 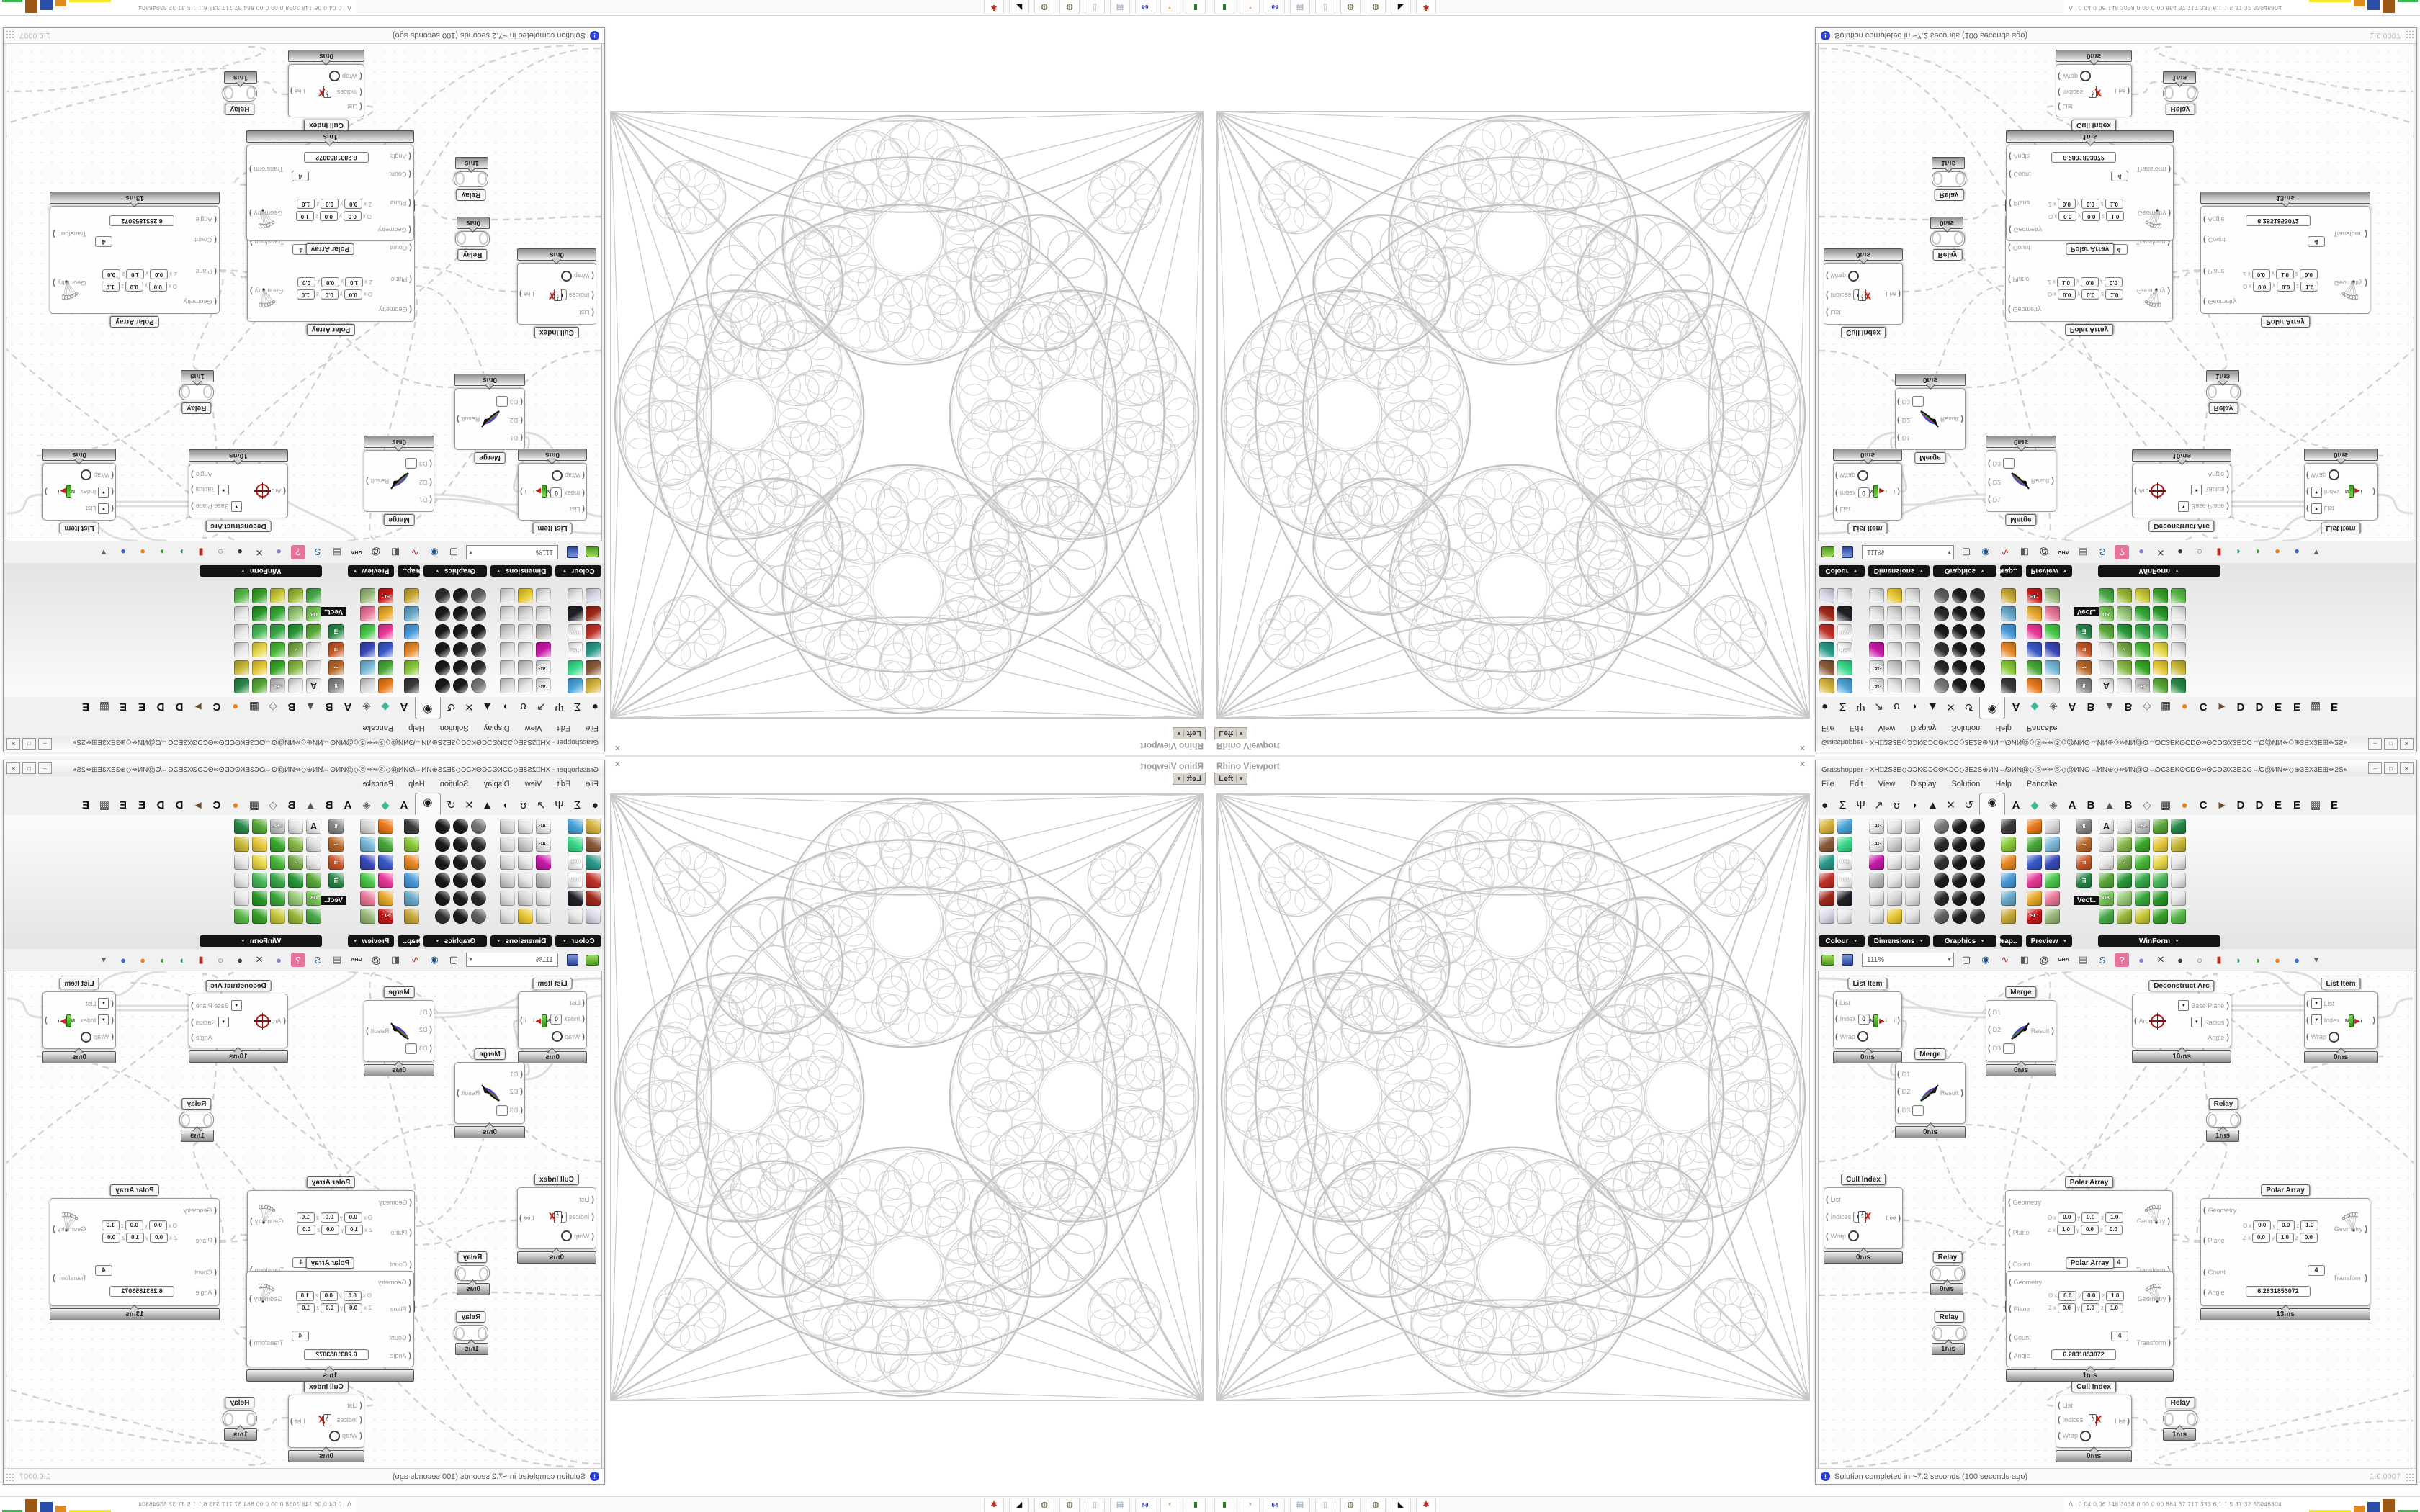 I want to click on palette-component-icon: HSV, so click(x=1844, y=631).